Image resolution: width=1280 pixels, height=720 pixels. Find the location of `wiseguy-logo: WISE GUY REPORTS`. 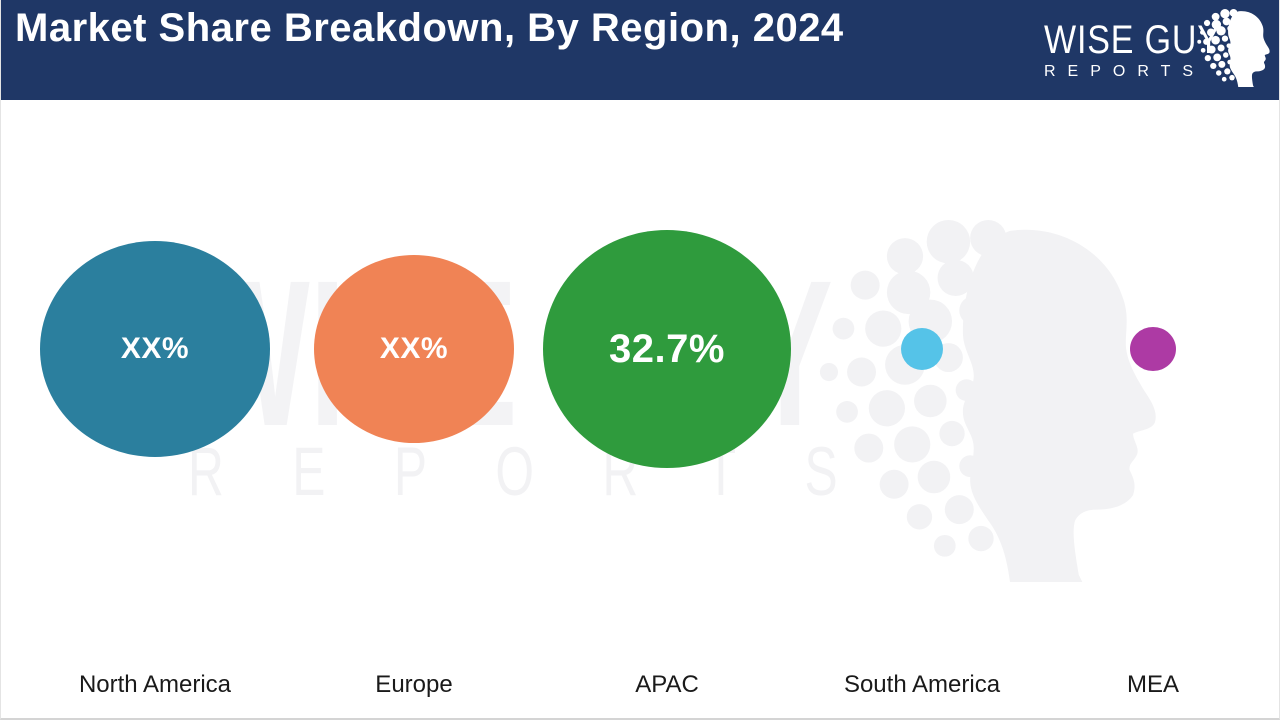

wiseguy-logo: WISE GUY REPORTS is located at coordinates (1148, 50).